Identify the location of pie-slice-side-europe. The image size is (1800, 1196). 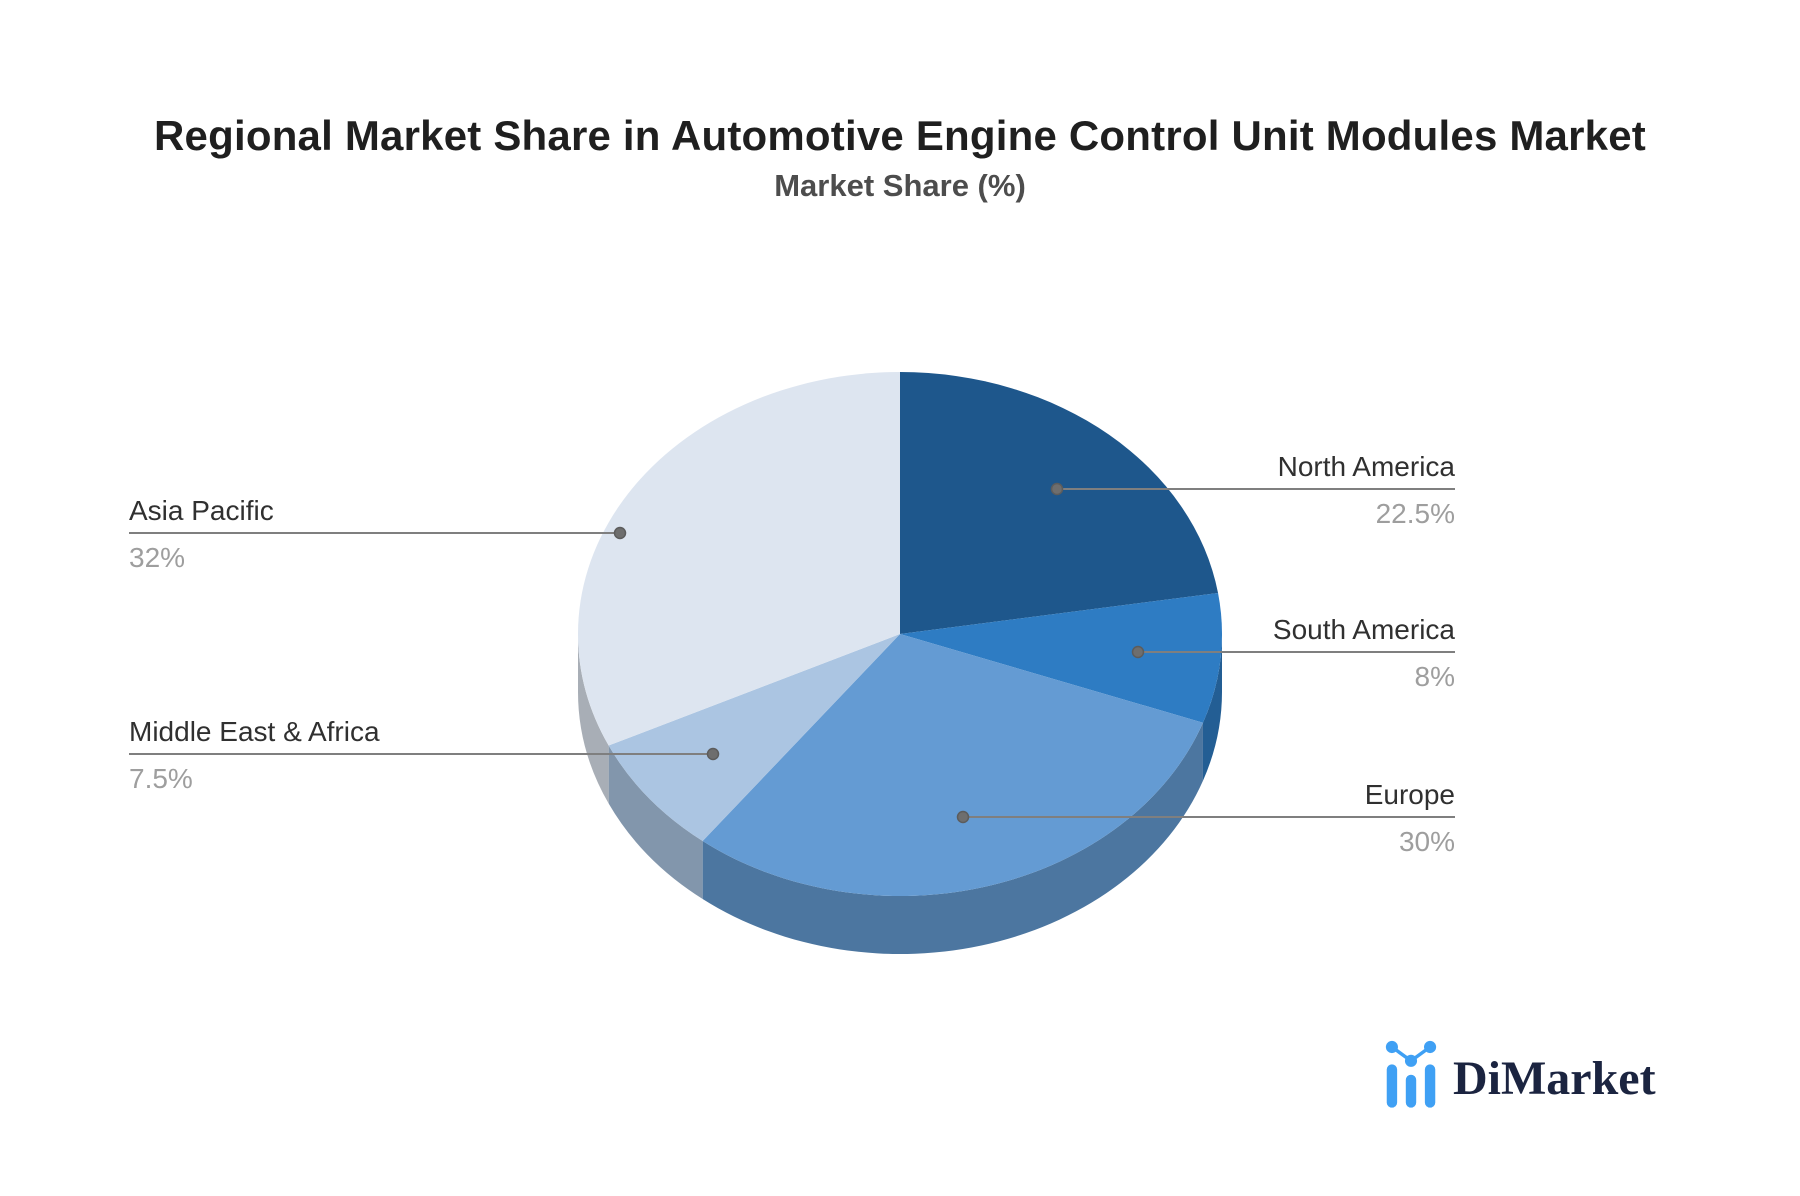
(952, 838).